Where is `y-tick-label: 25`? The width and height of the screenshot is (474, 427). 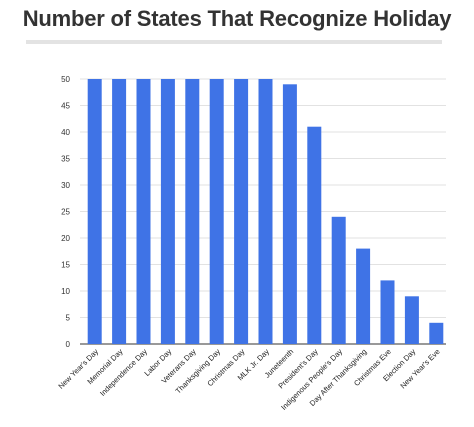 y-tick-label: 25 is located at coordinates (65, 212).